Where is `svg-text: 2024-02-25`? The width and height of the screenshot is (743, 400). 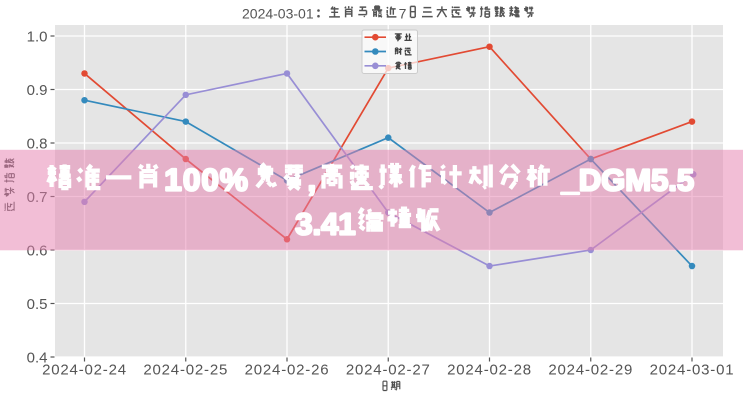 svg-text: 2024-02-25 is located at coordinates (185, 370).